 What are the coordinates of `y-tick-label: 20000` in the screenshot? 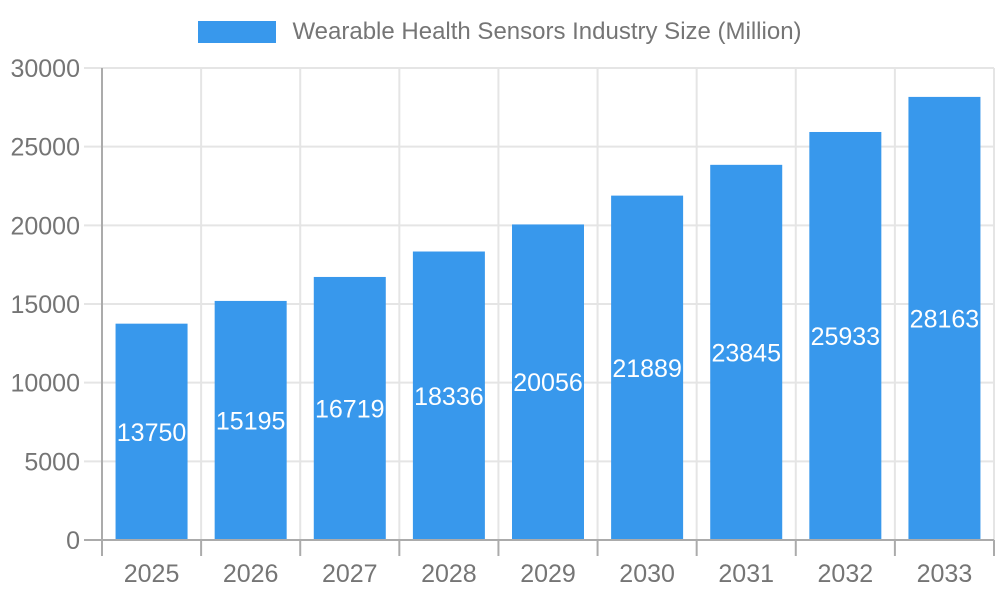 It's located at (45, 226).